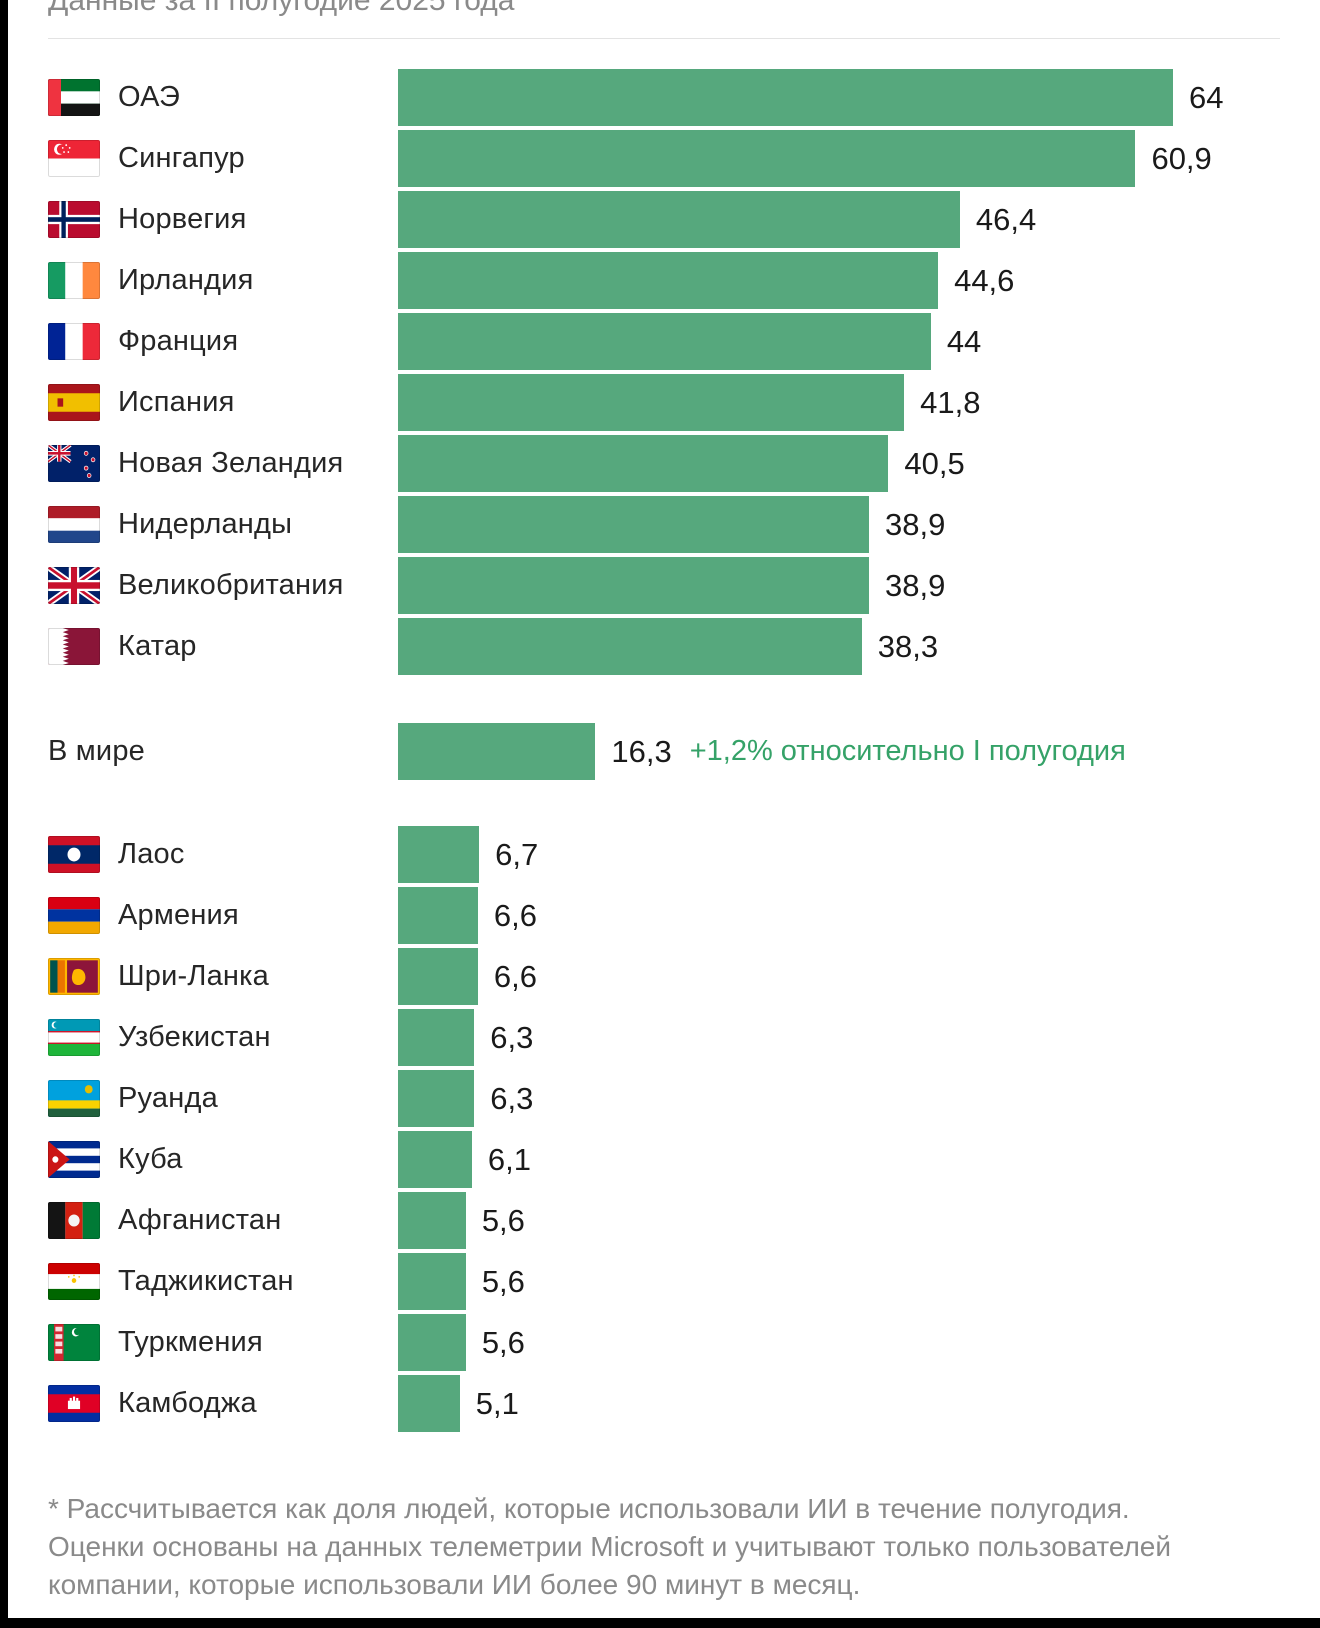 Image resolution: width=1320 pixels, height=1628 pixels. What do you see at coordinates (517, 854) in the screenshot?
I see `value-label: 6,7` at bounding box center [517, 854].